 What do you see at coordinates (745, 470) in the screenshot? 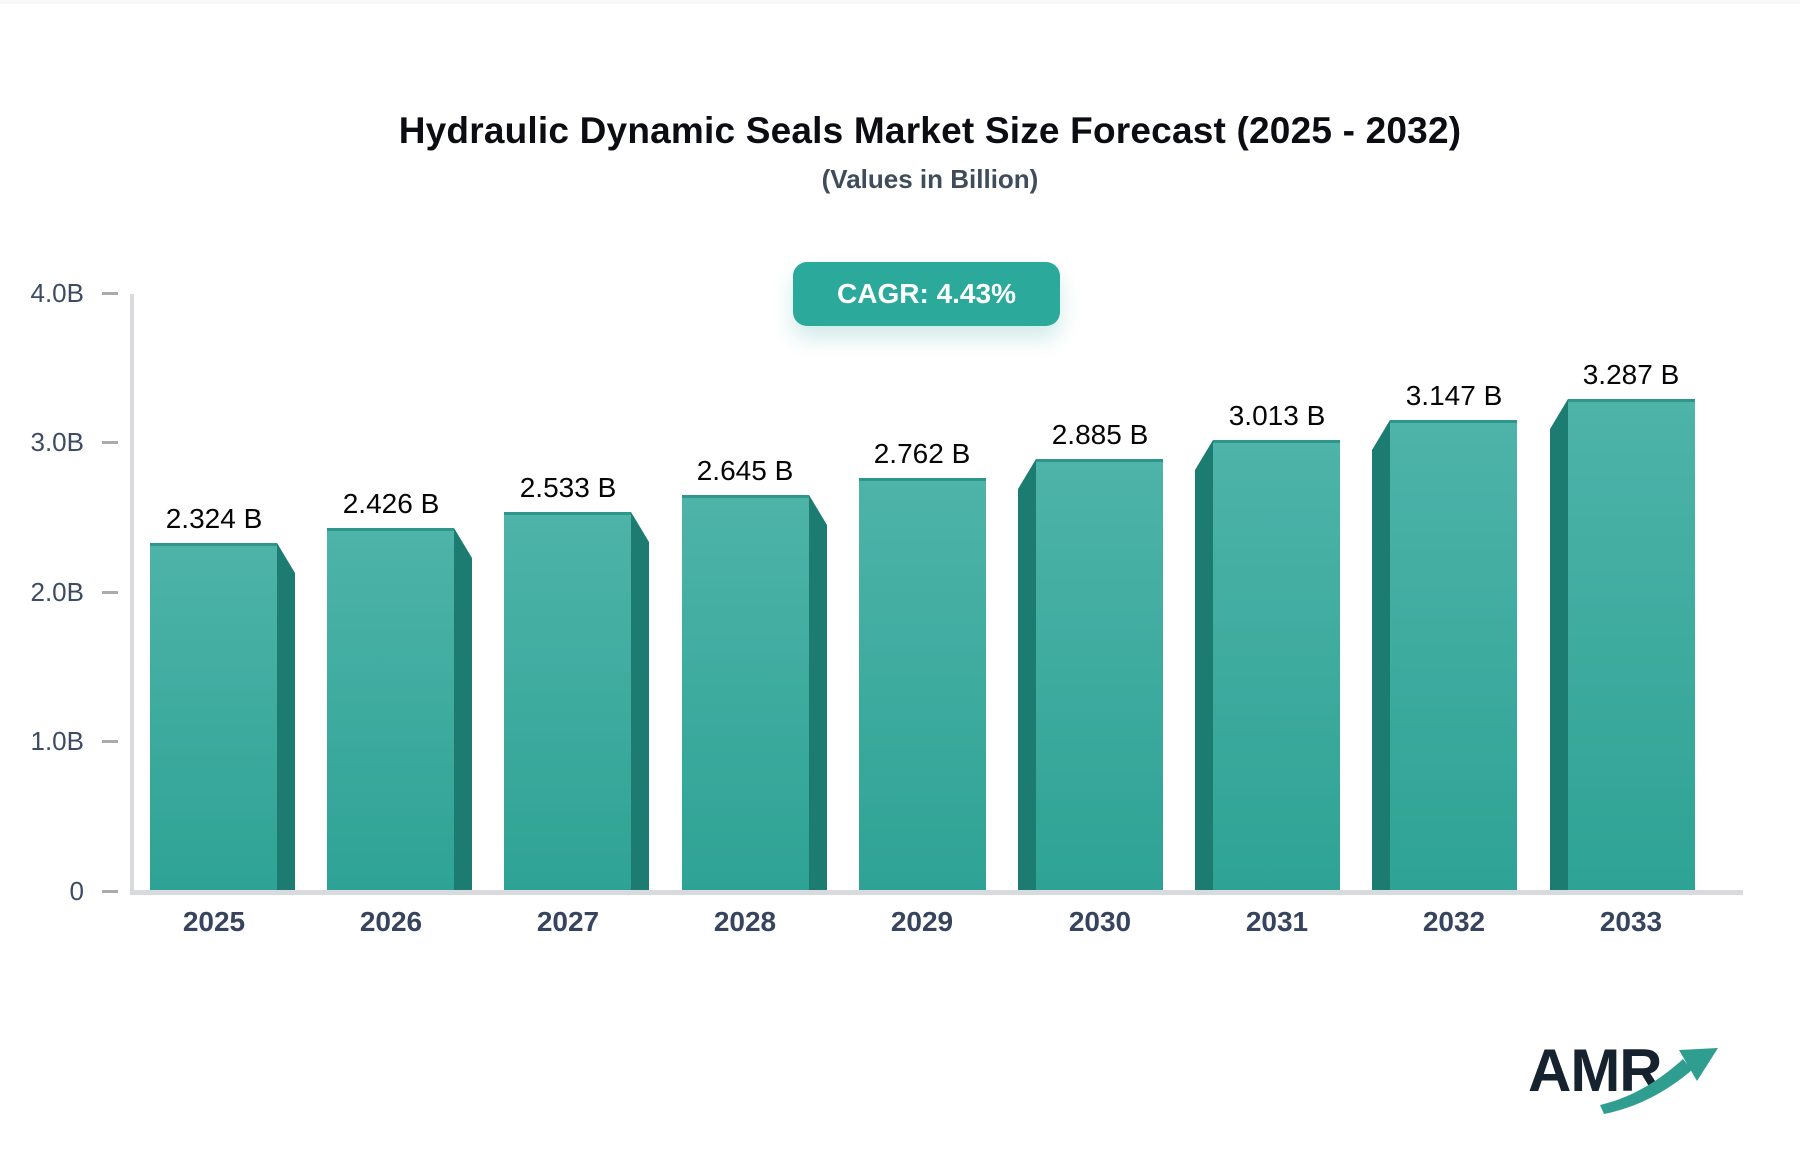
I see `bar-value-label-2028: 2.645 B` at bounding box center [745, 470].